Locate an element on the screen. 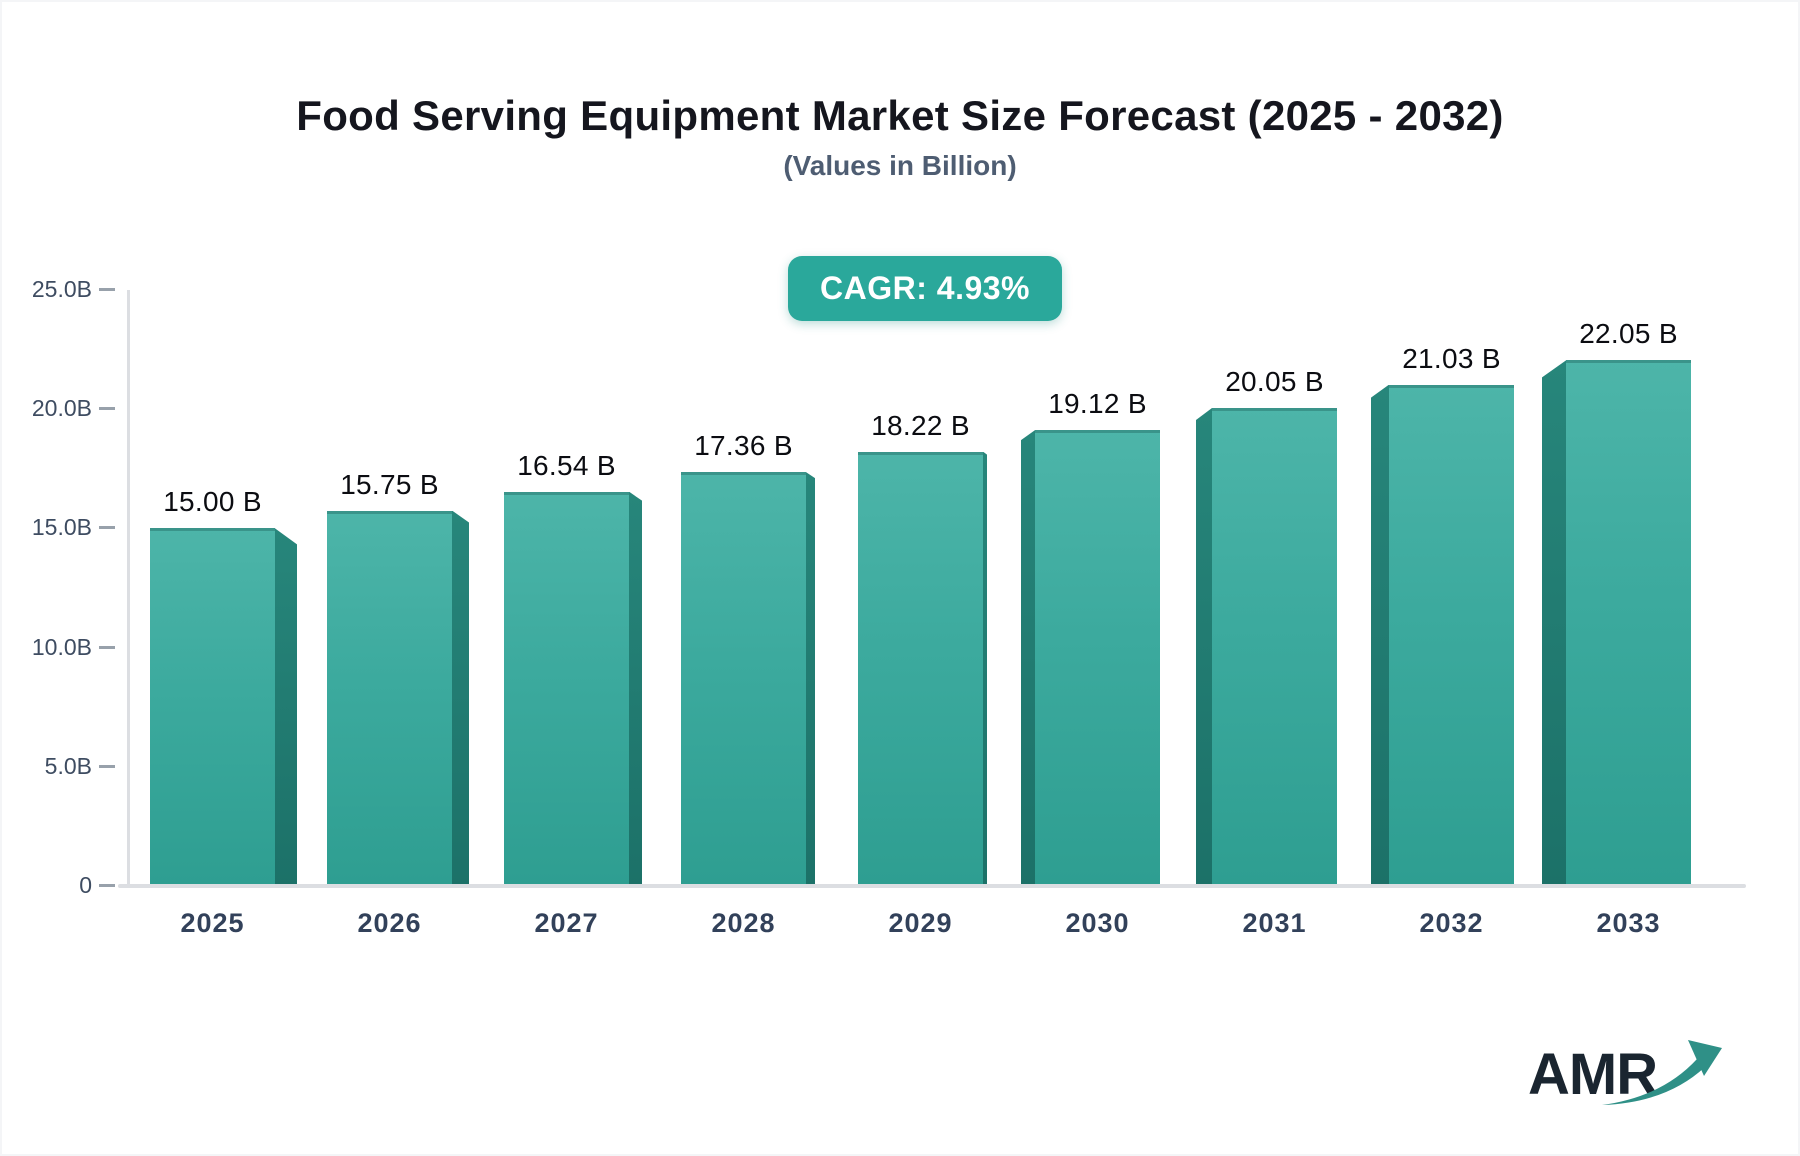 The height and width of the screenshot is (1156, 1800). x-axis-category-label: 2033 is located at coordinates (1628, 923).